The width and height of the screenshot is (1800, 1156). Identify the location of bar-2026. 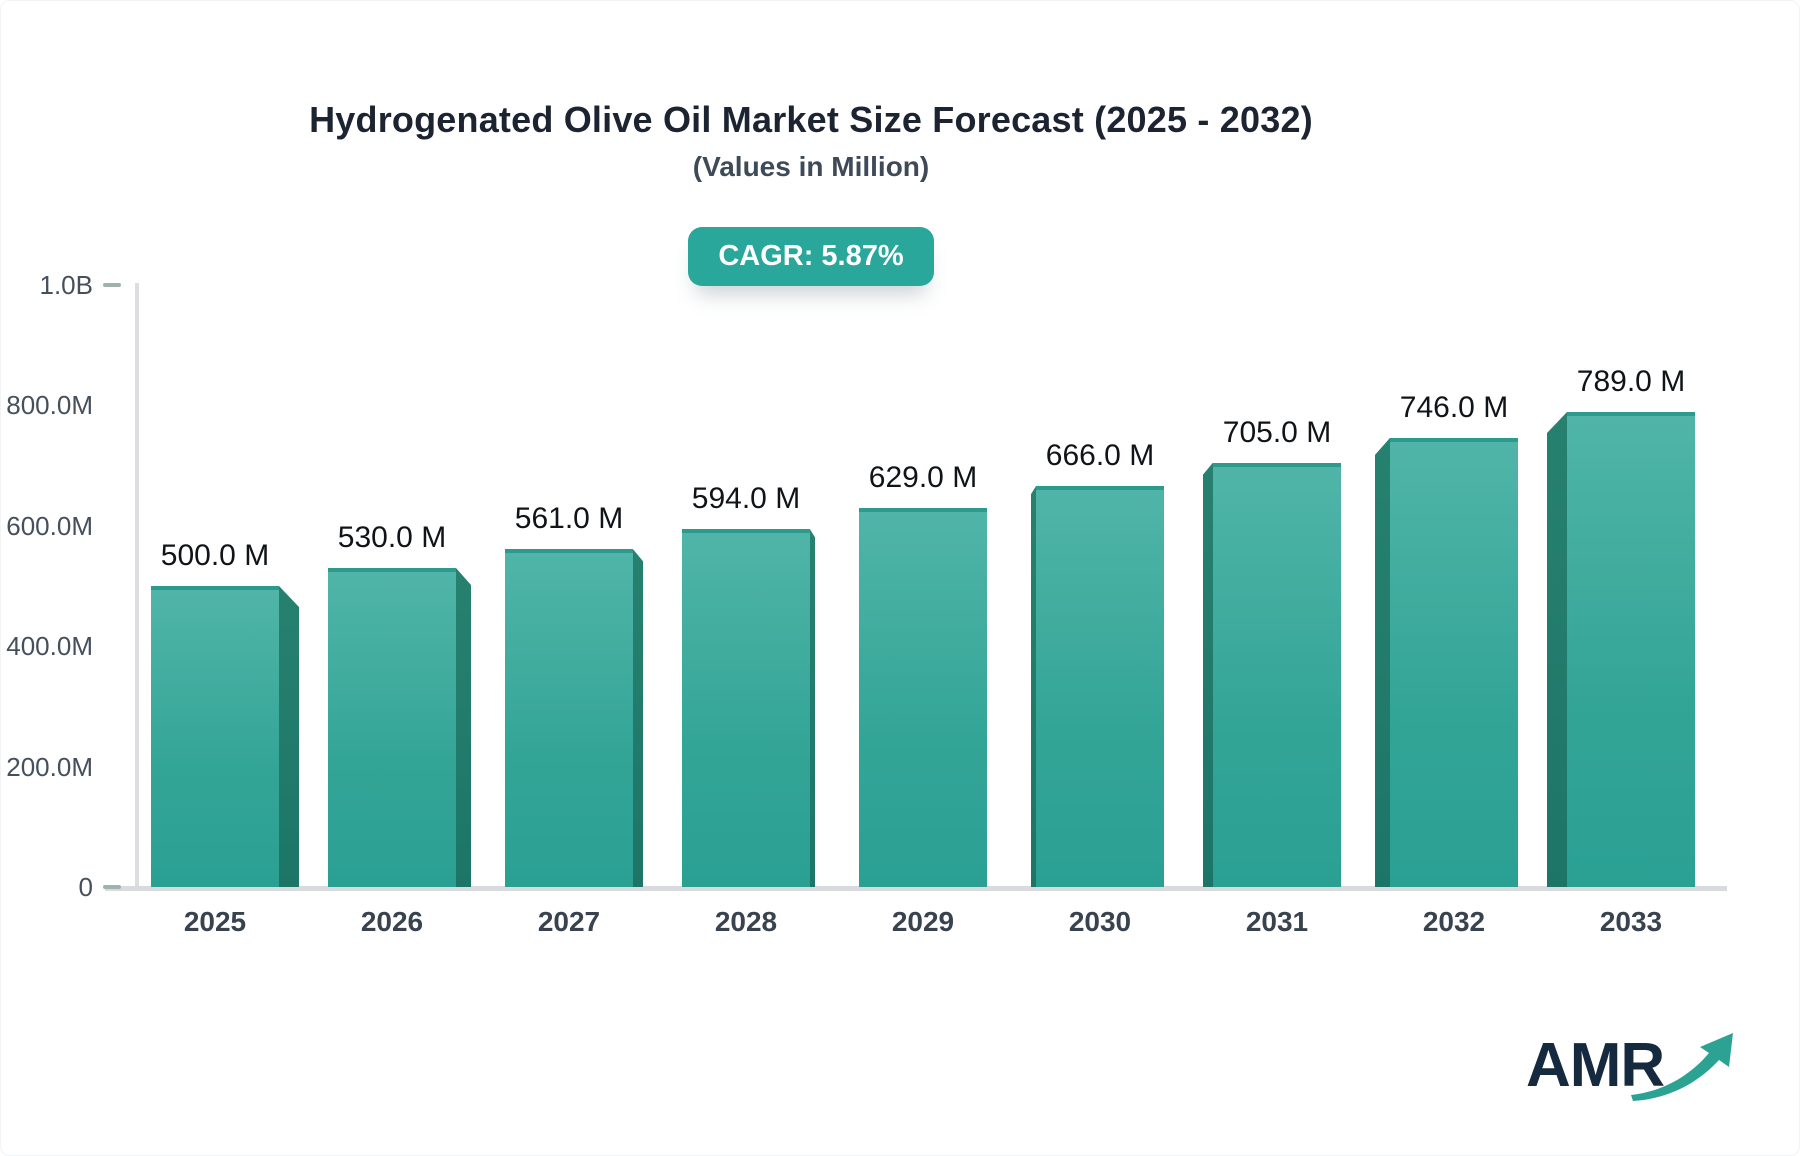
(392, 727).